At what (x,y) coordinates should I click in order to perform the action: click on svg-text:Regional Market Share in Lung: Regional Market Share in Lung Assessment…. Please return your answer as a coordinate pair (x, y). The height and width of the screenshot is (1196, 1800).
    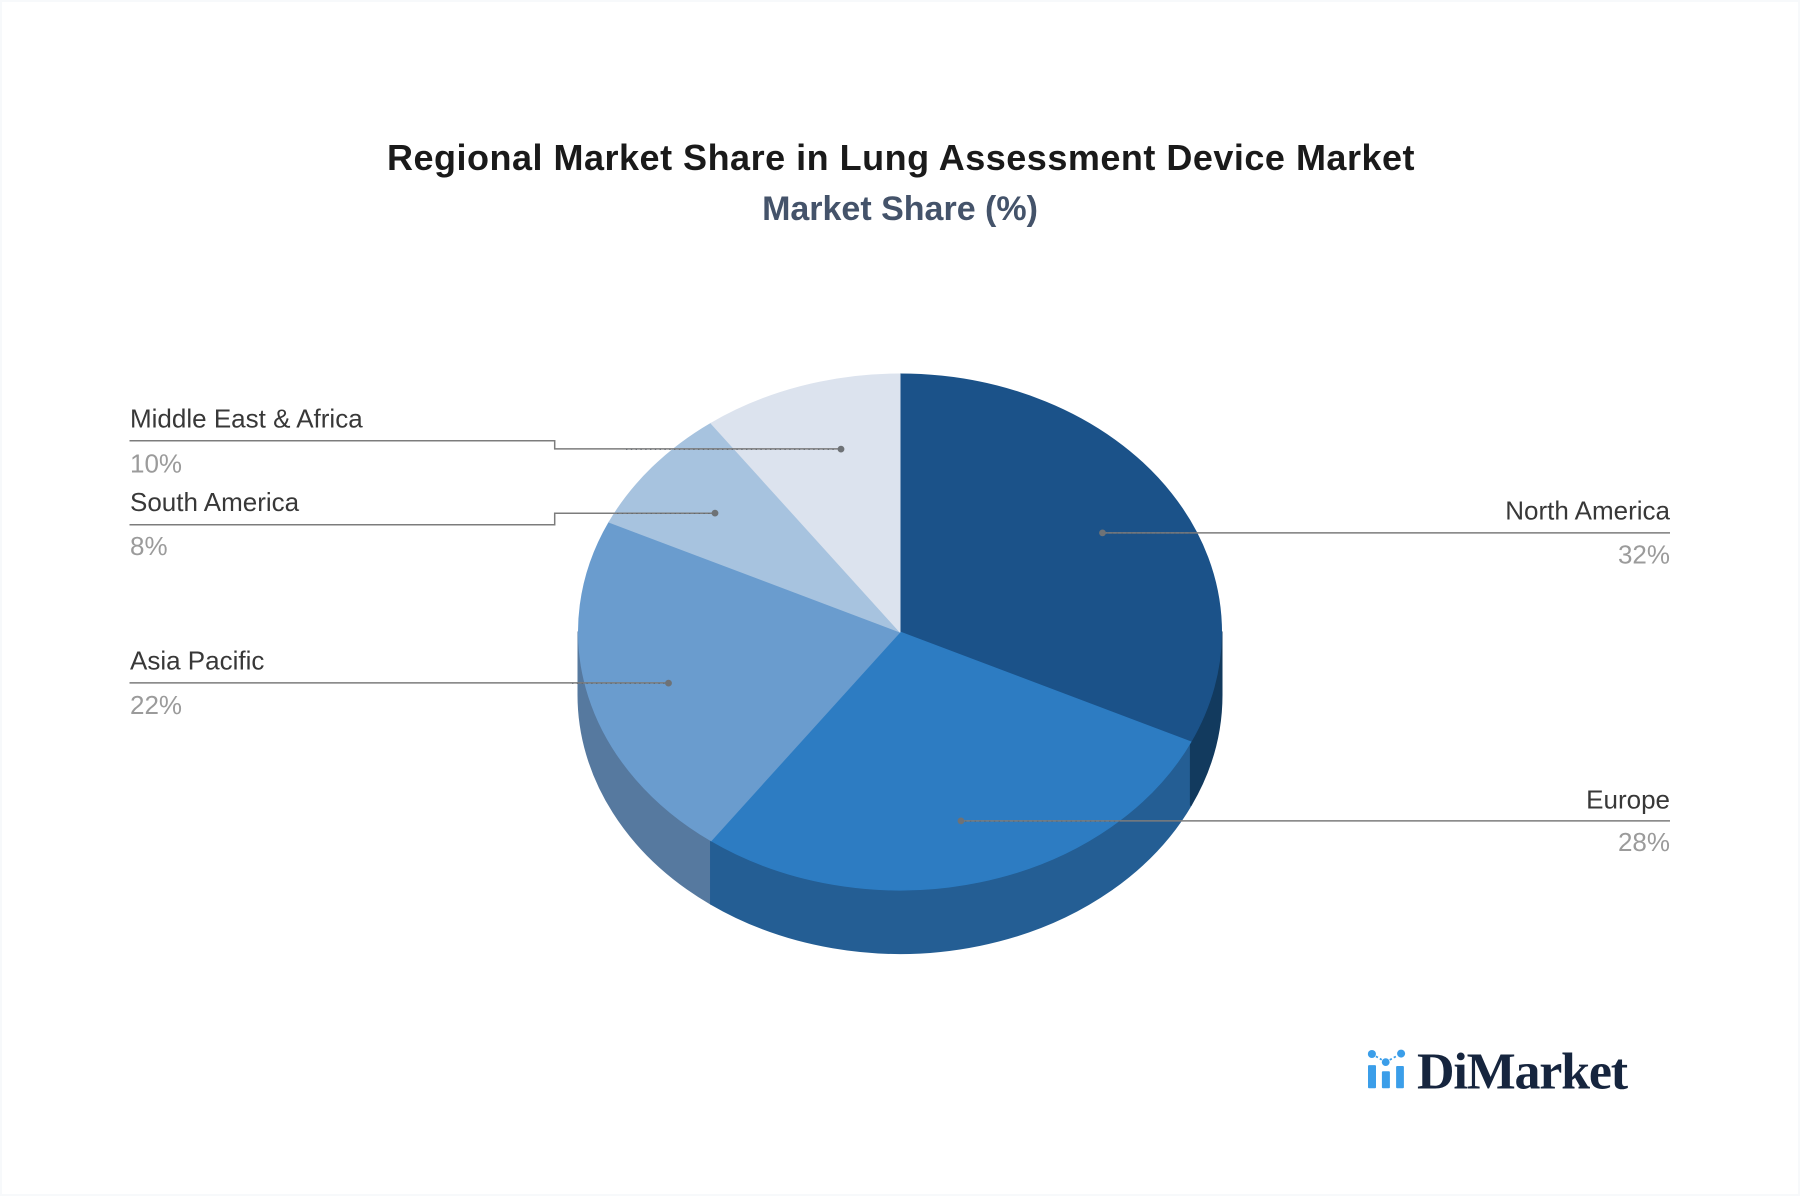
    Looking at the image, I should click on (901, 157).